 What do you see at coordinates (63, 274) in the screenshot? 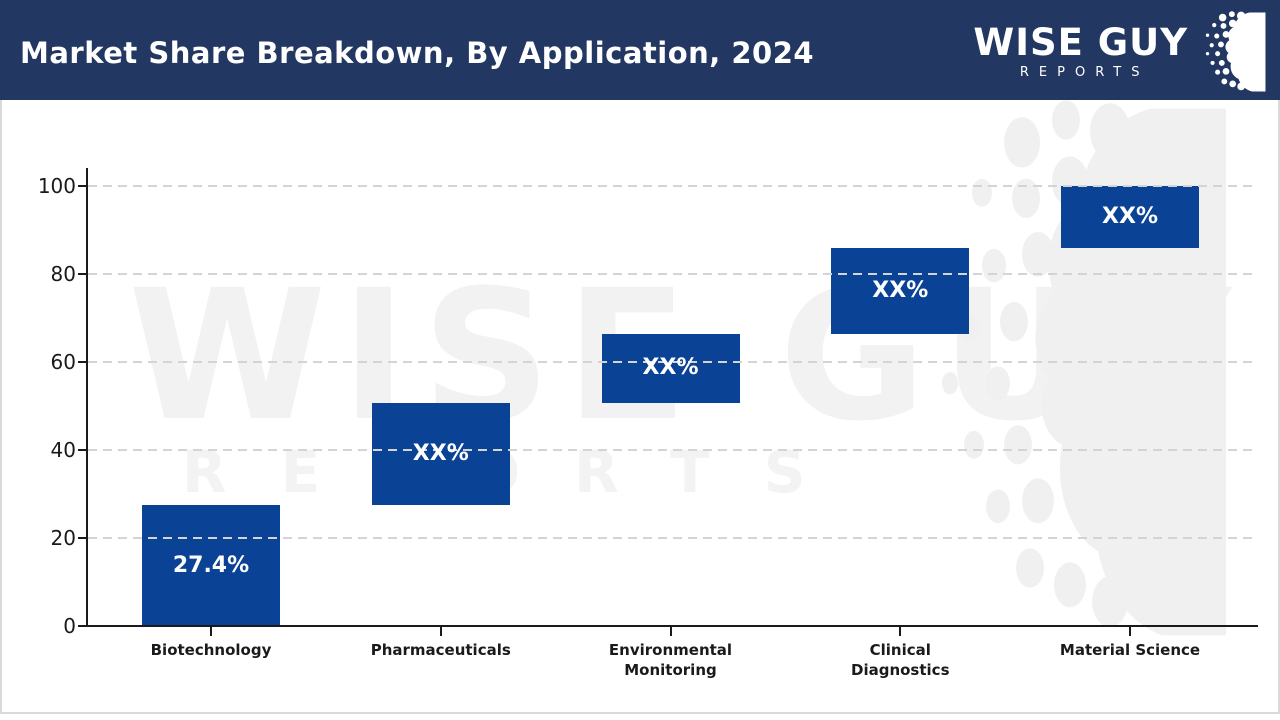
I see `y-tick-label-80: 80` at bounding box center [63, 274].